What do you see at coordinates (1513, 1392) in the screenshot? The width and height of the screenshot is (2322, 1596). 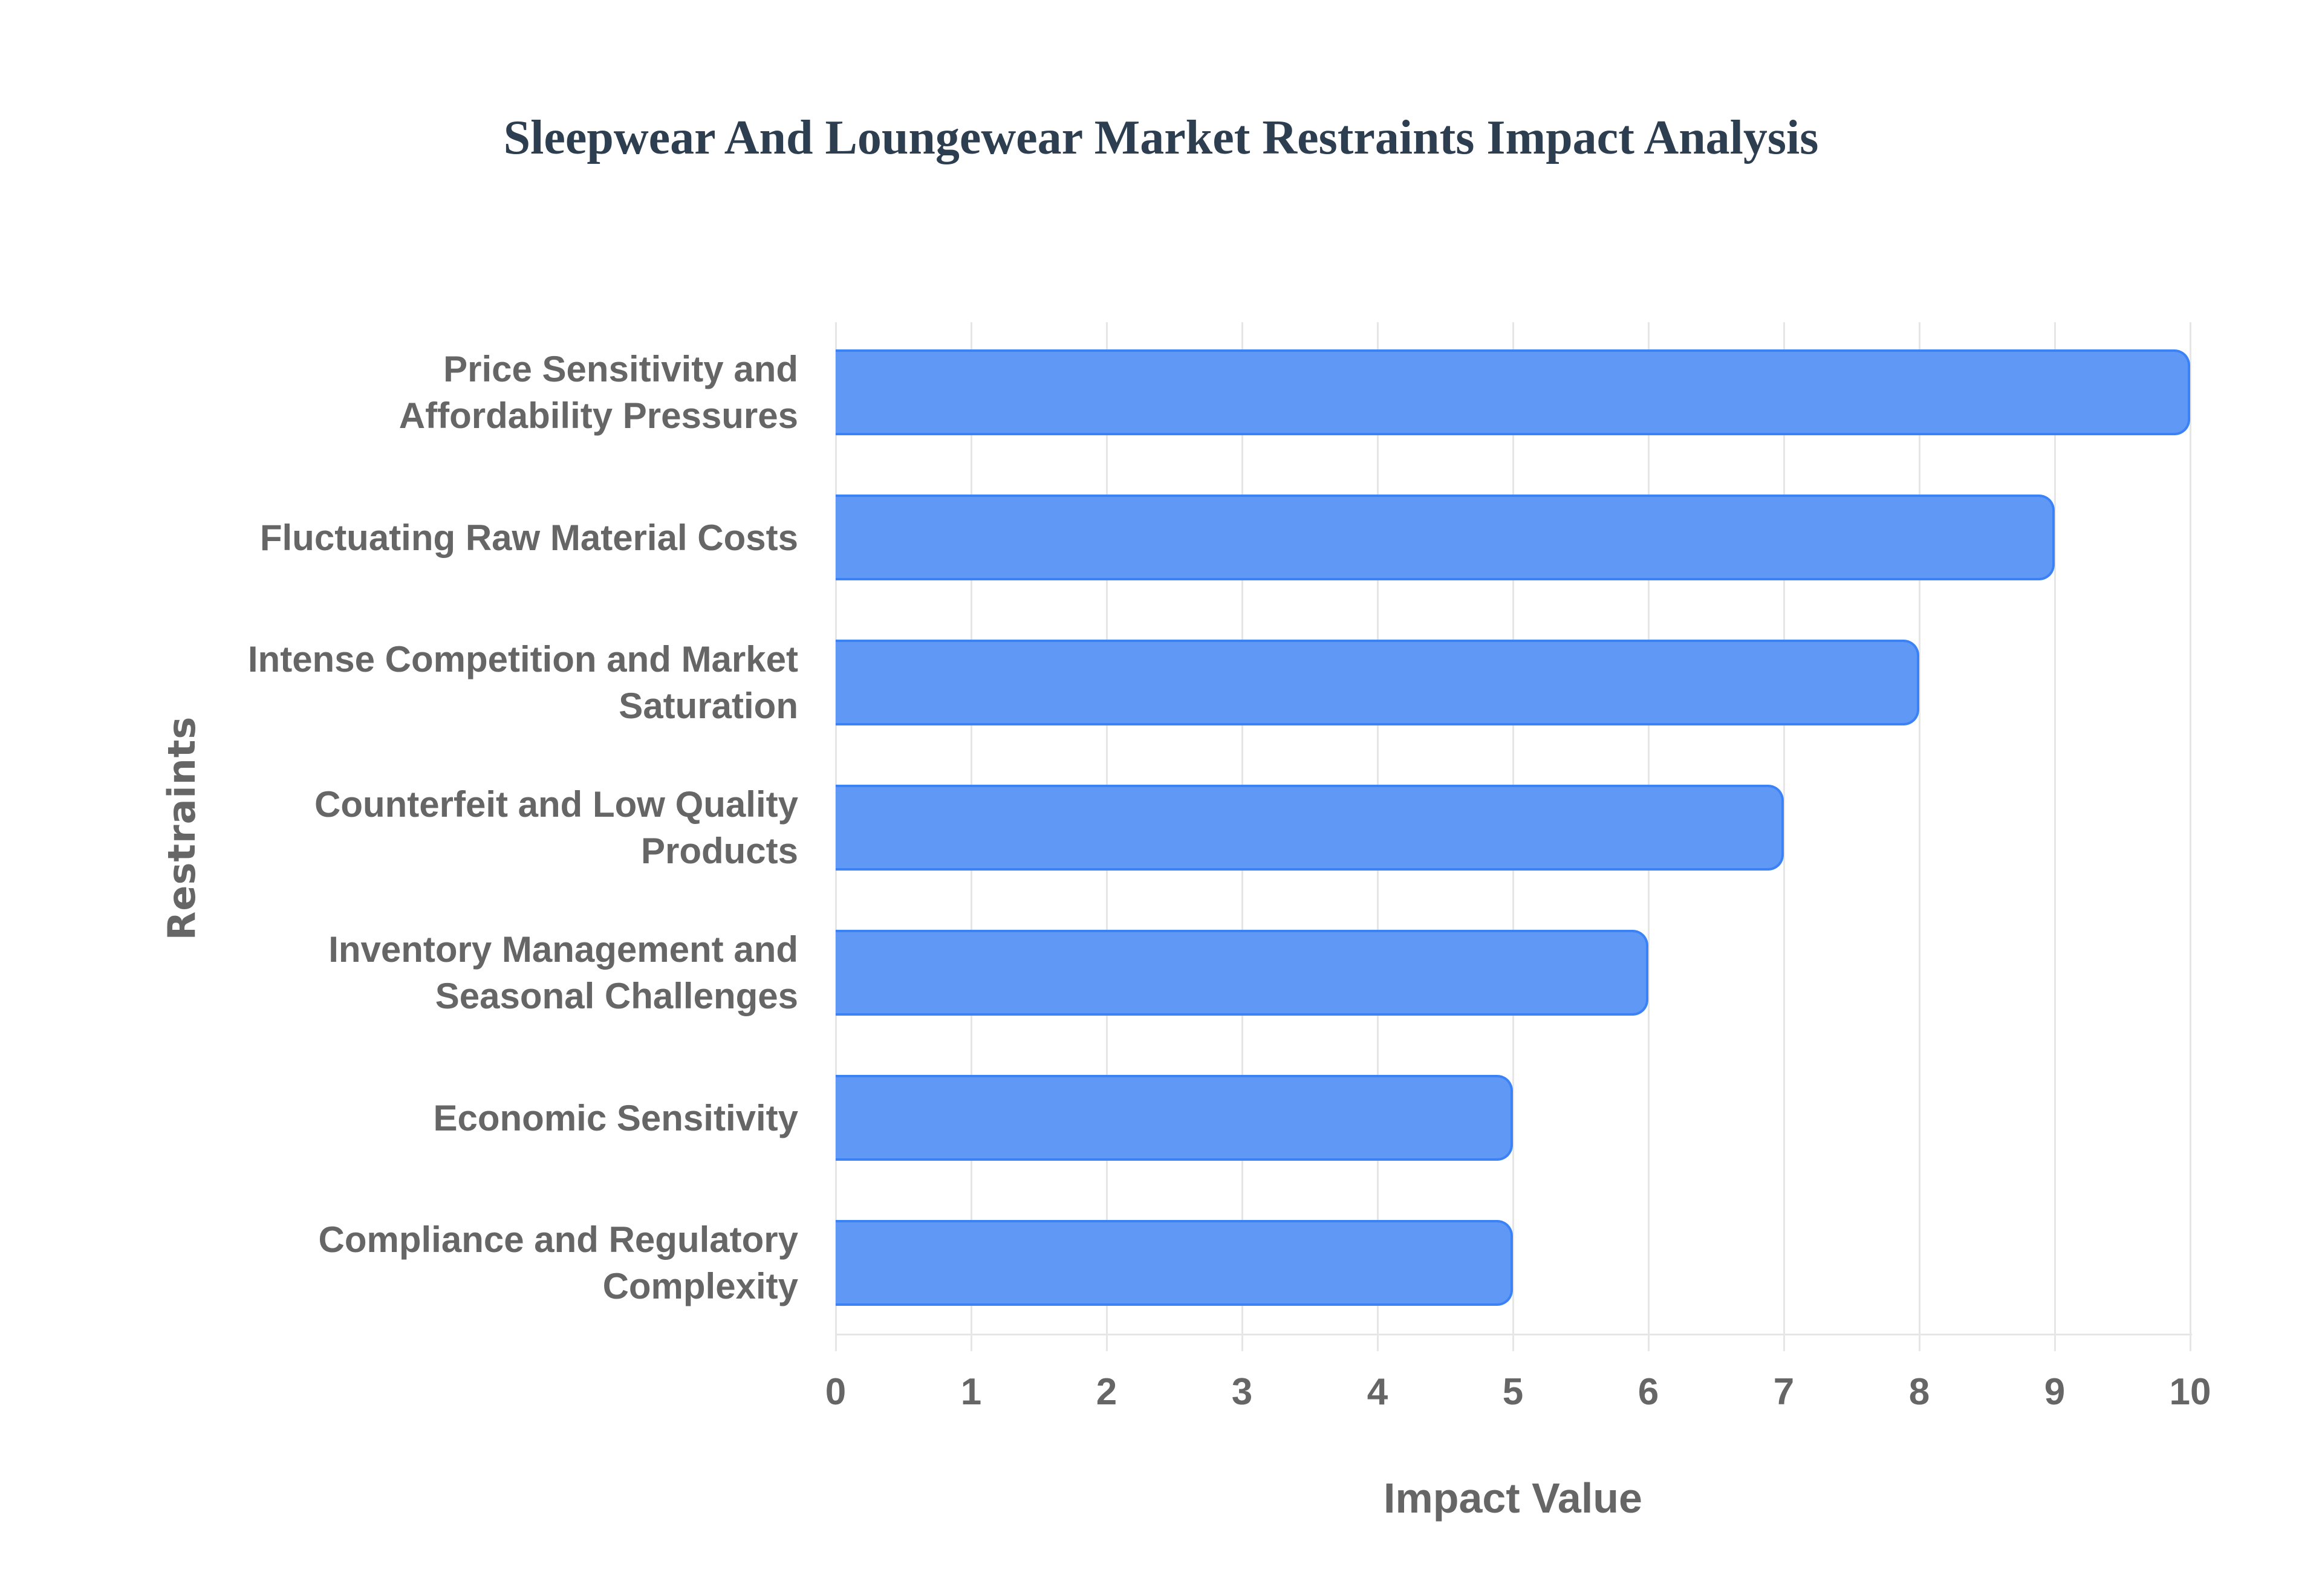 I see `x-tick-label: 5` at bounding box center [1513, 1392].